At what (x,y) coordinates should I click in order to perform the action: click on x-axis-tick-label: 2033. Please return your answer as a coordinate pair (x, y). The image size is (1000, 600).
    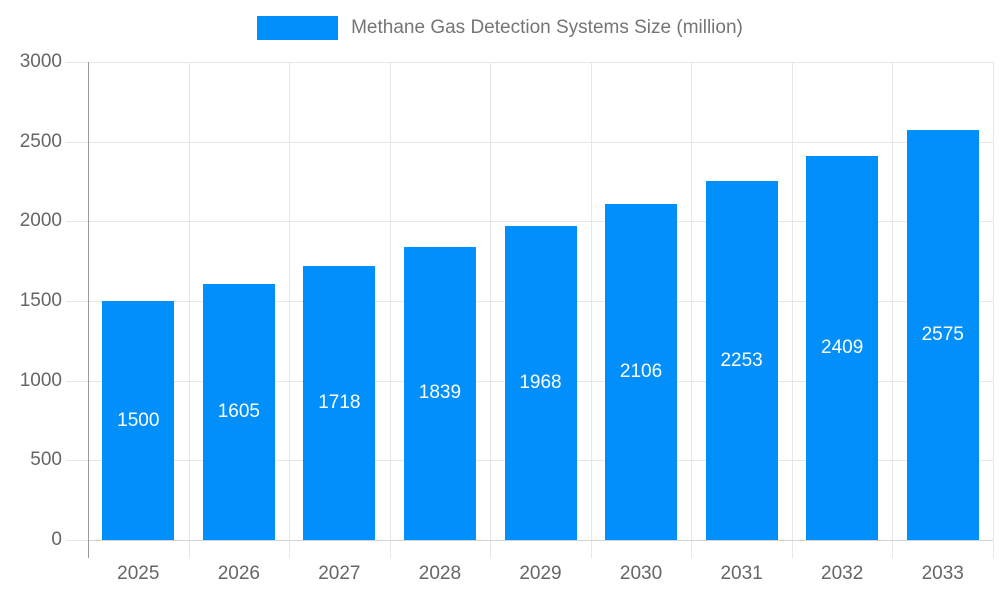
    Looking at the image, I should click on (942, 573).